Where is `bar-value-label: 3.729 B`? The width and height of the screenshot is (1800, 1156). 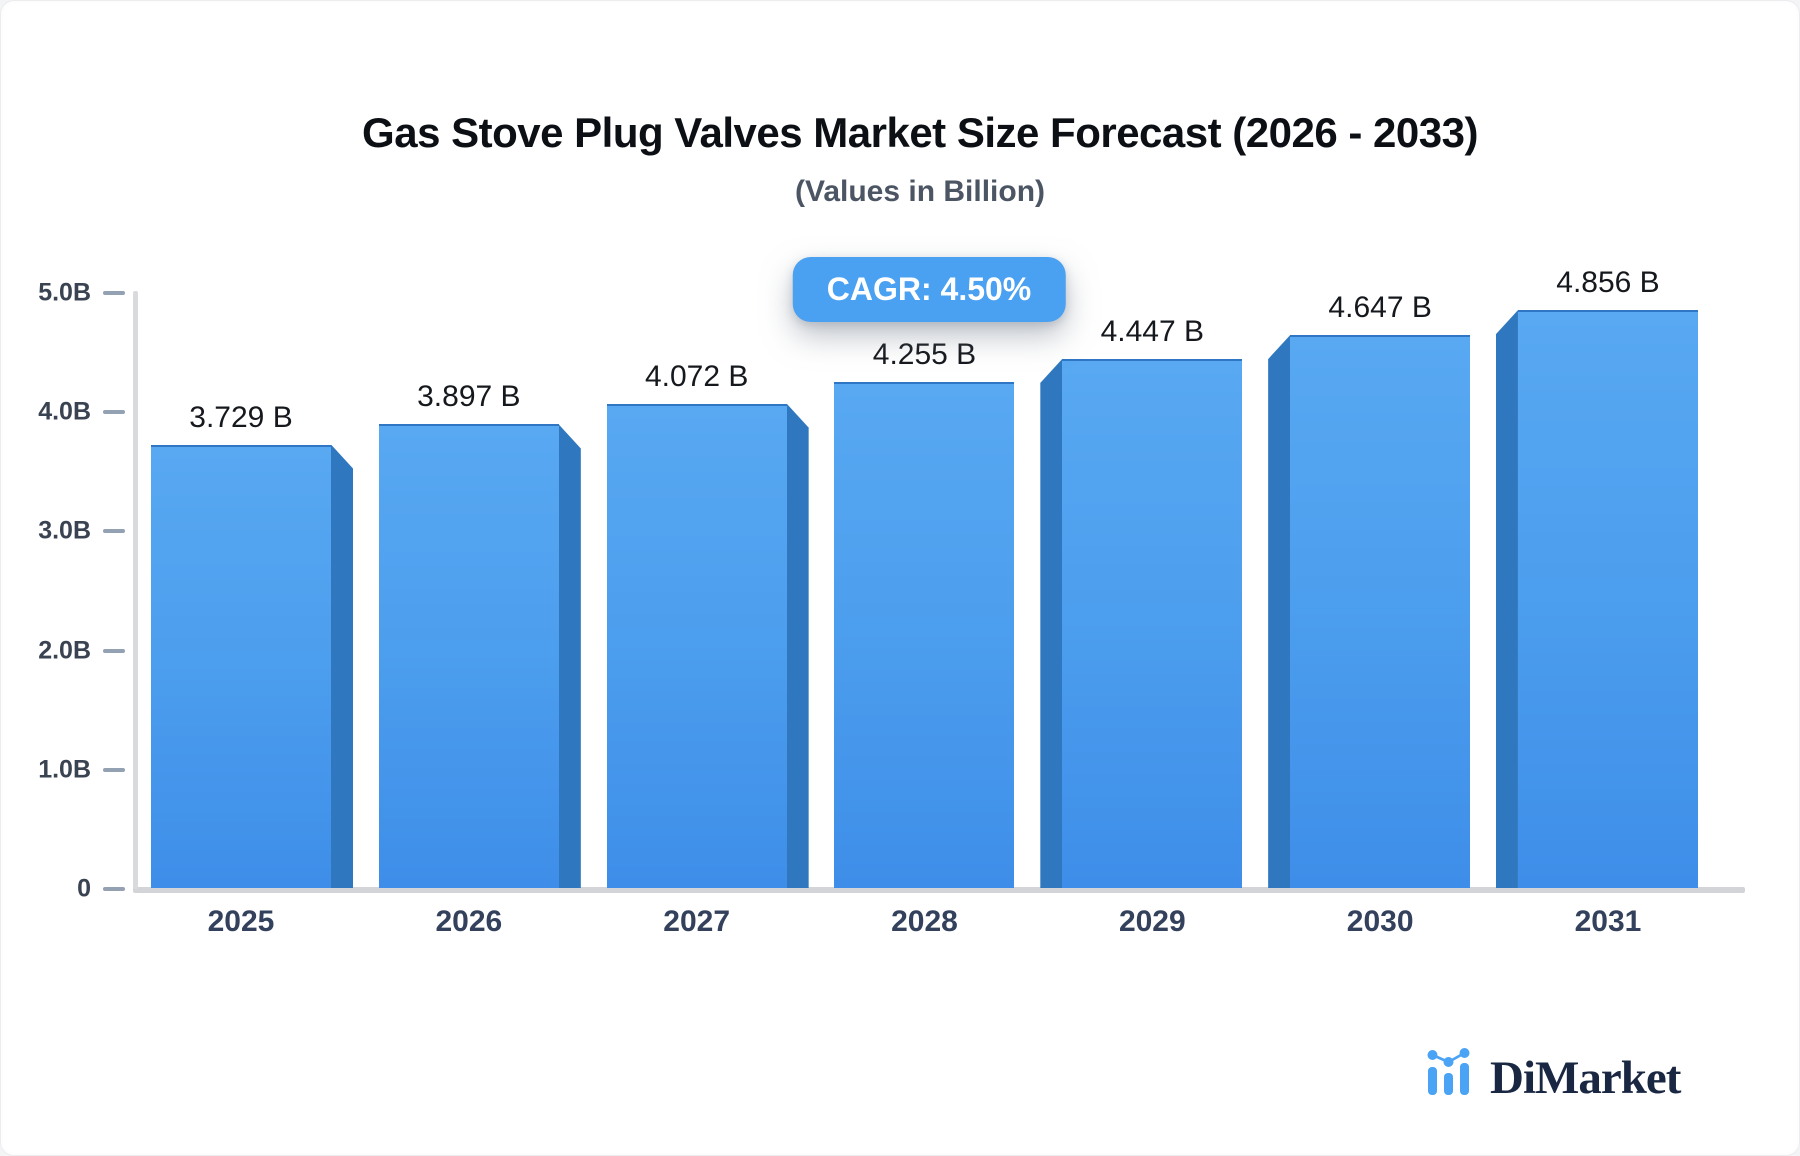 bar-value-label: 3.729 B is located at coordinates (241, 417).